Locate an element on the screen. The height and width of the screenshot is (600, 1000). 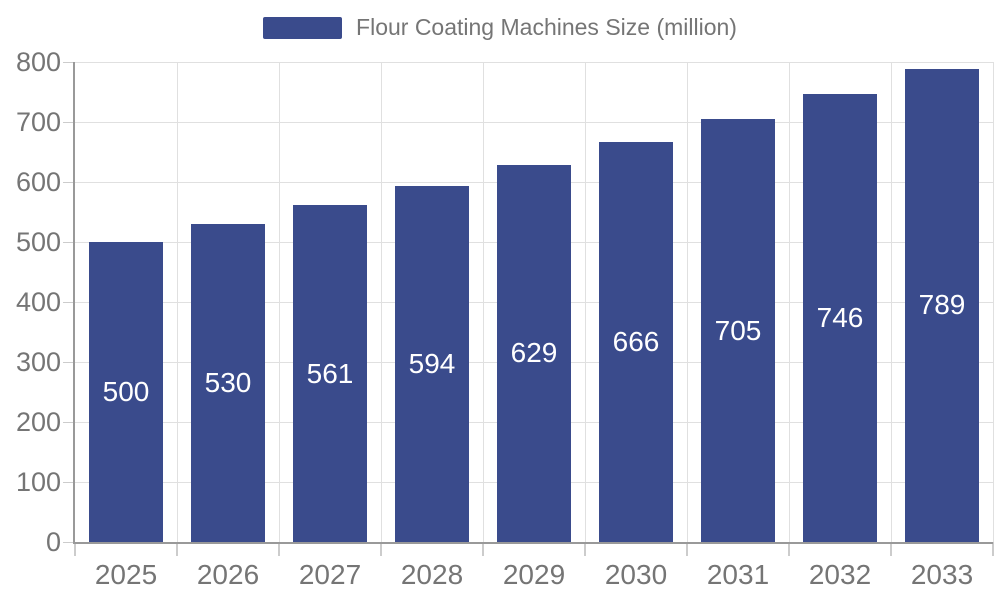
x-tick-label: 2027 is located at coordinates (330, 574).